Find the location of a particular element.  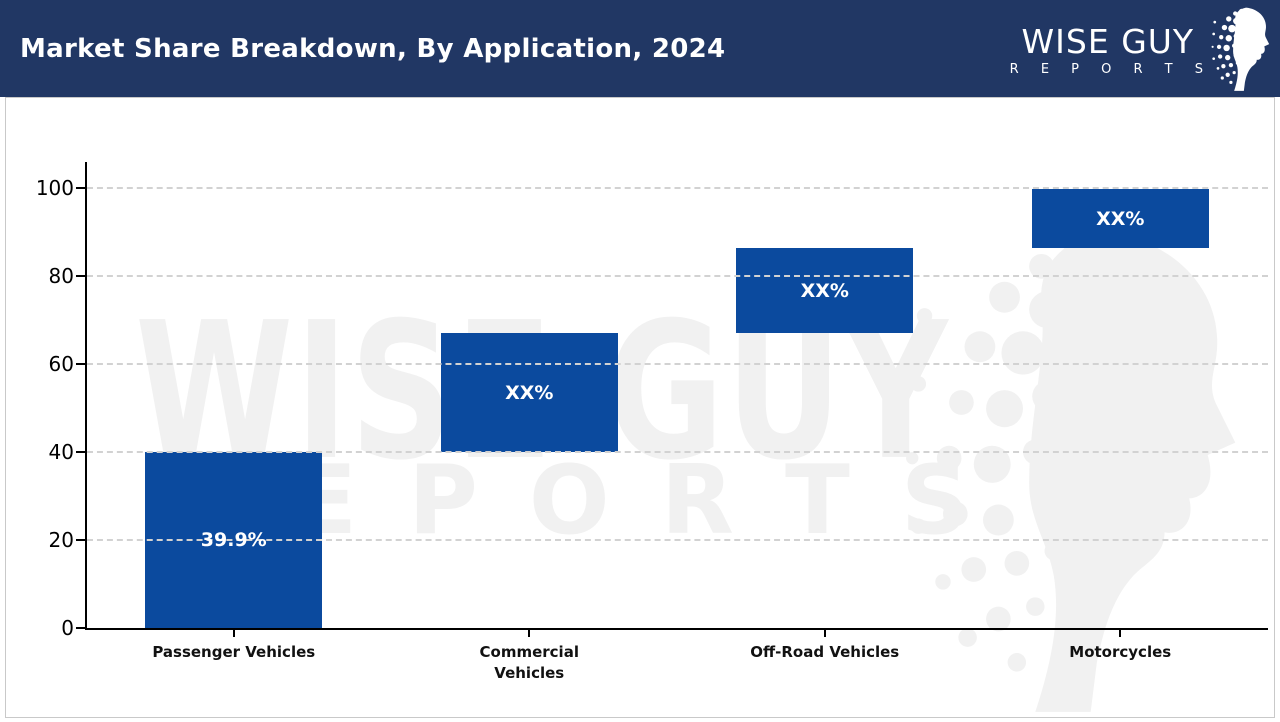

brand-logo-text: WISE GUY R E P O R T S is located at coordinates (1108, 49).